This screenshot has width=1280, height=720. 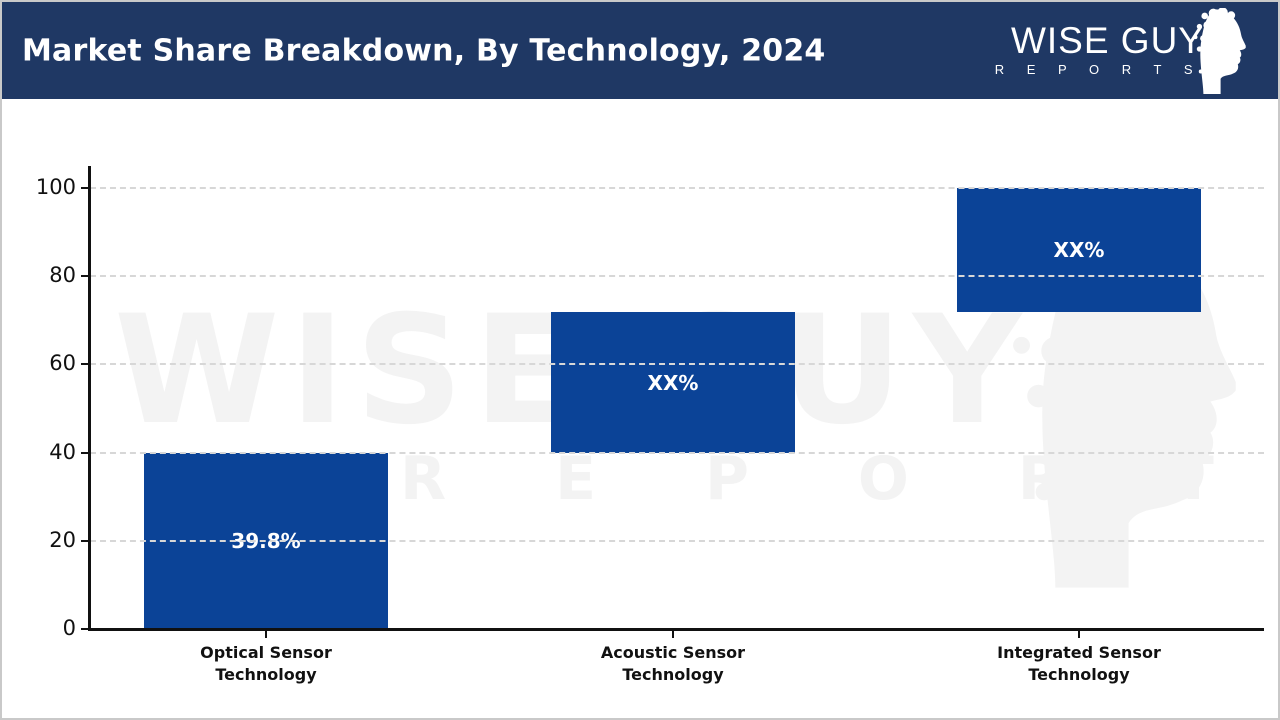 I want to click on y-tick-label-0: 0, so click(x=69, y=628).